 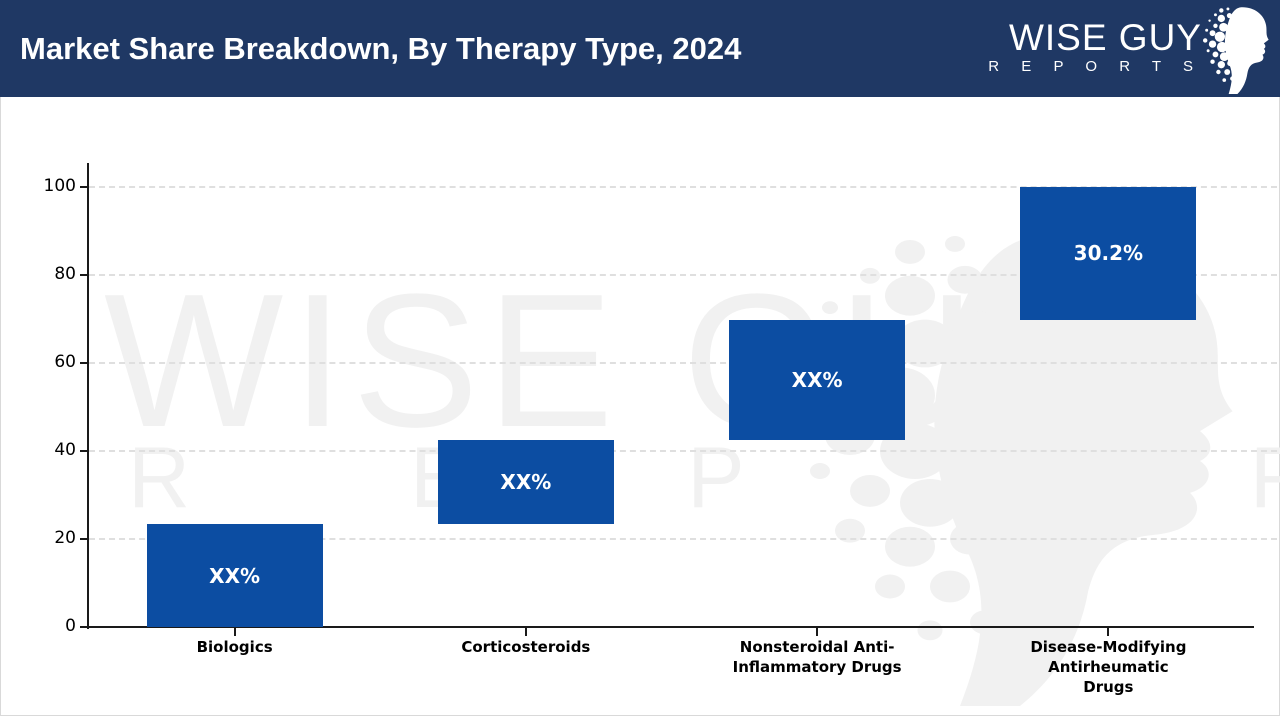 What do you see at coordinates (234, 647) in the screenshot?
I see `x-category-label: Biologics` at bounding box center [234, 647].